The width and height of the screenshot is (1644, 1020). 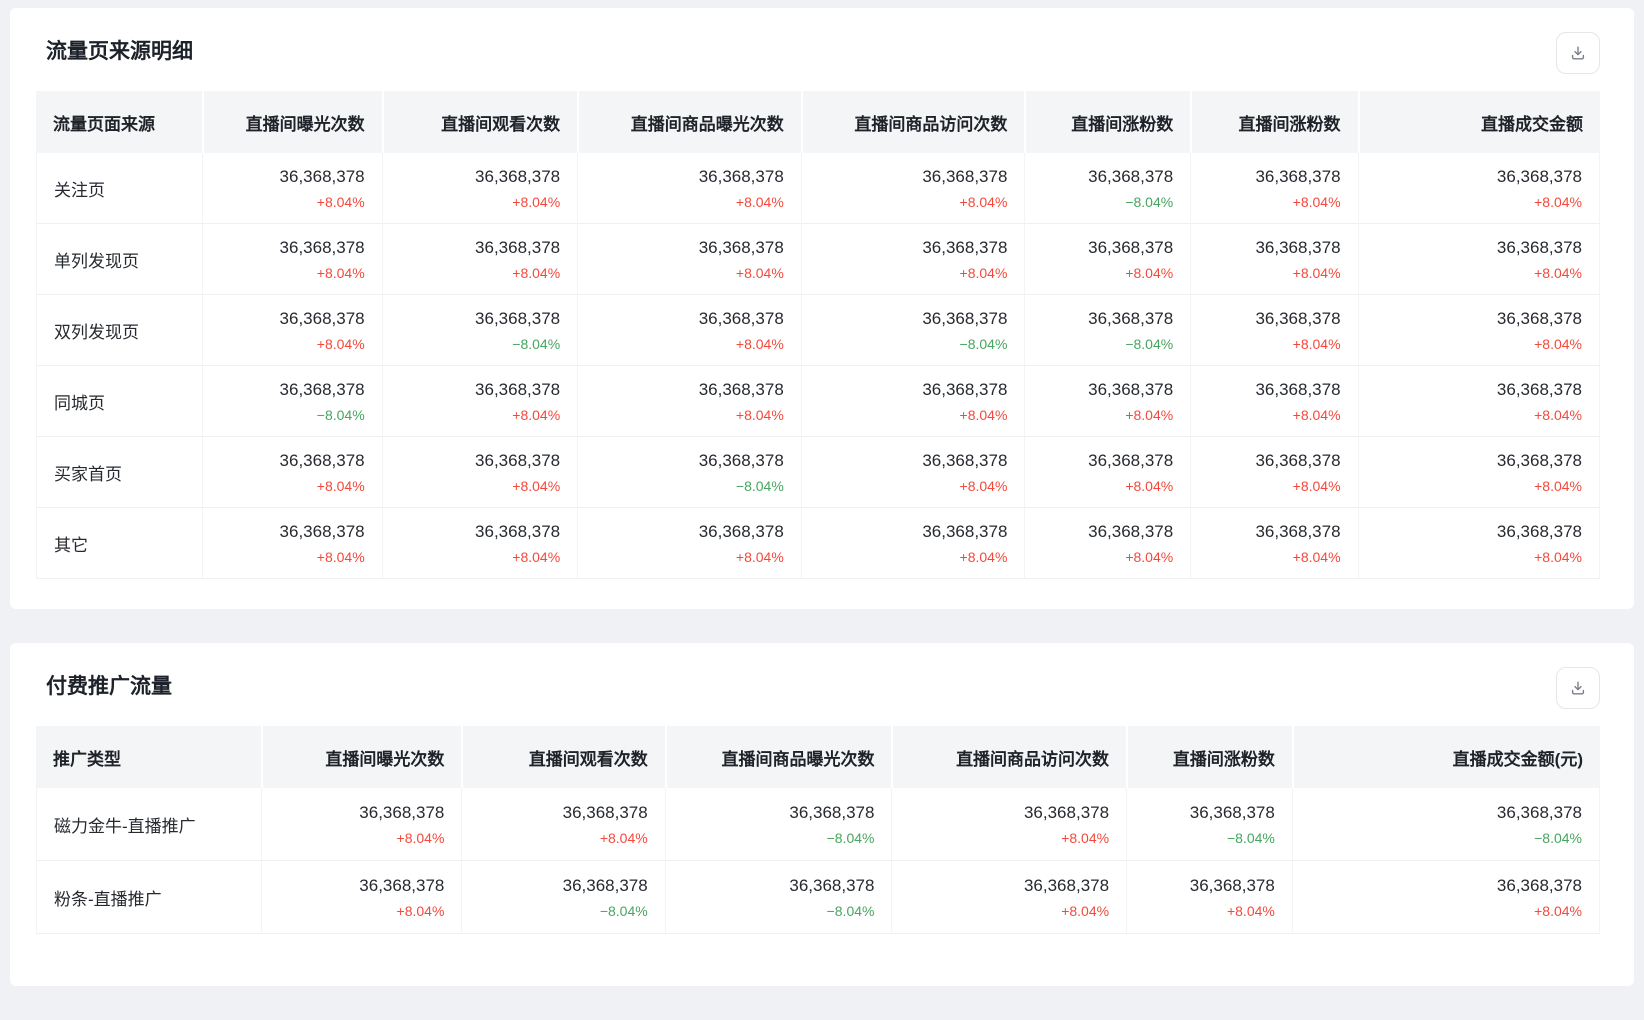 What do you see at coordinates (119, 259) in the screenshot?
I see `row-label: 单列发现页` at bounding box center [119, 259].